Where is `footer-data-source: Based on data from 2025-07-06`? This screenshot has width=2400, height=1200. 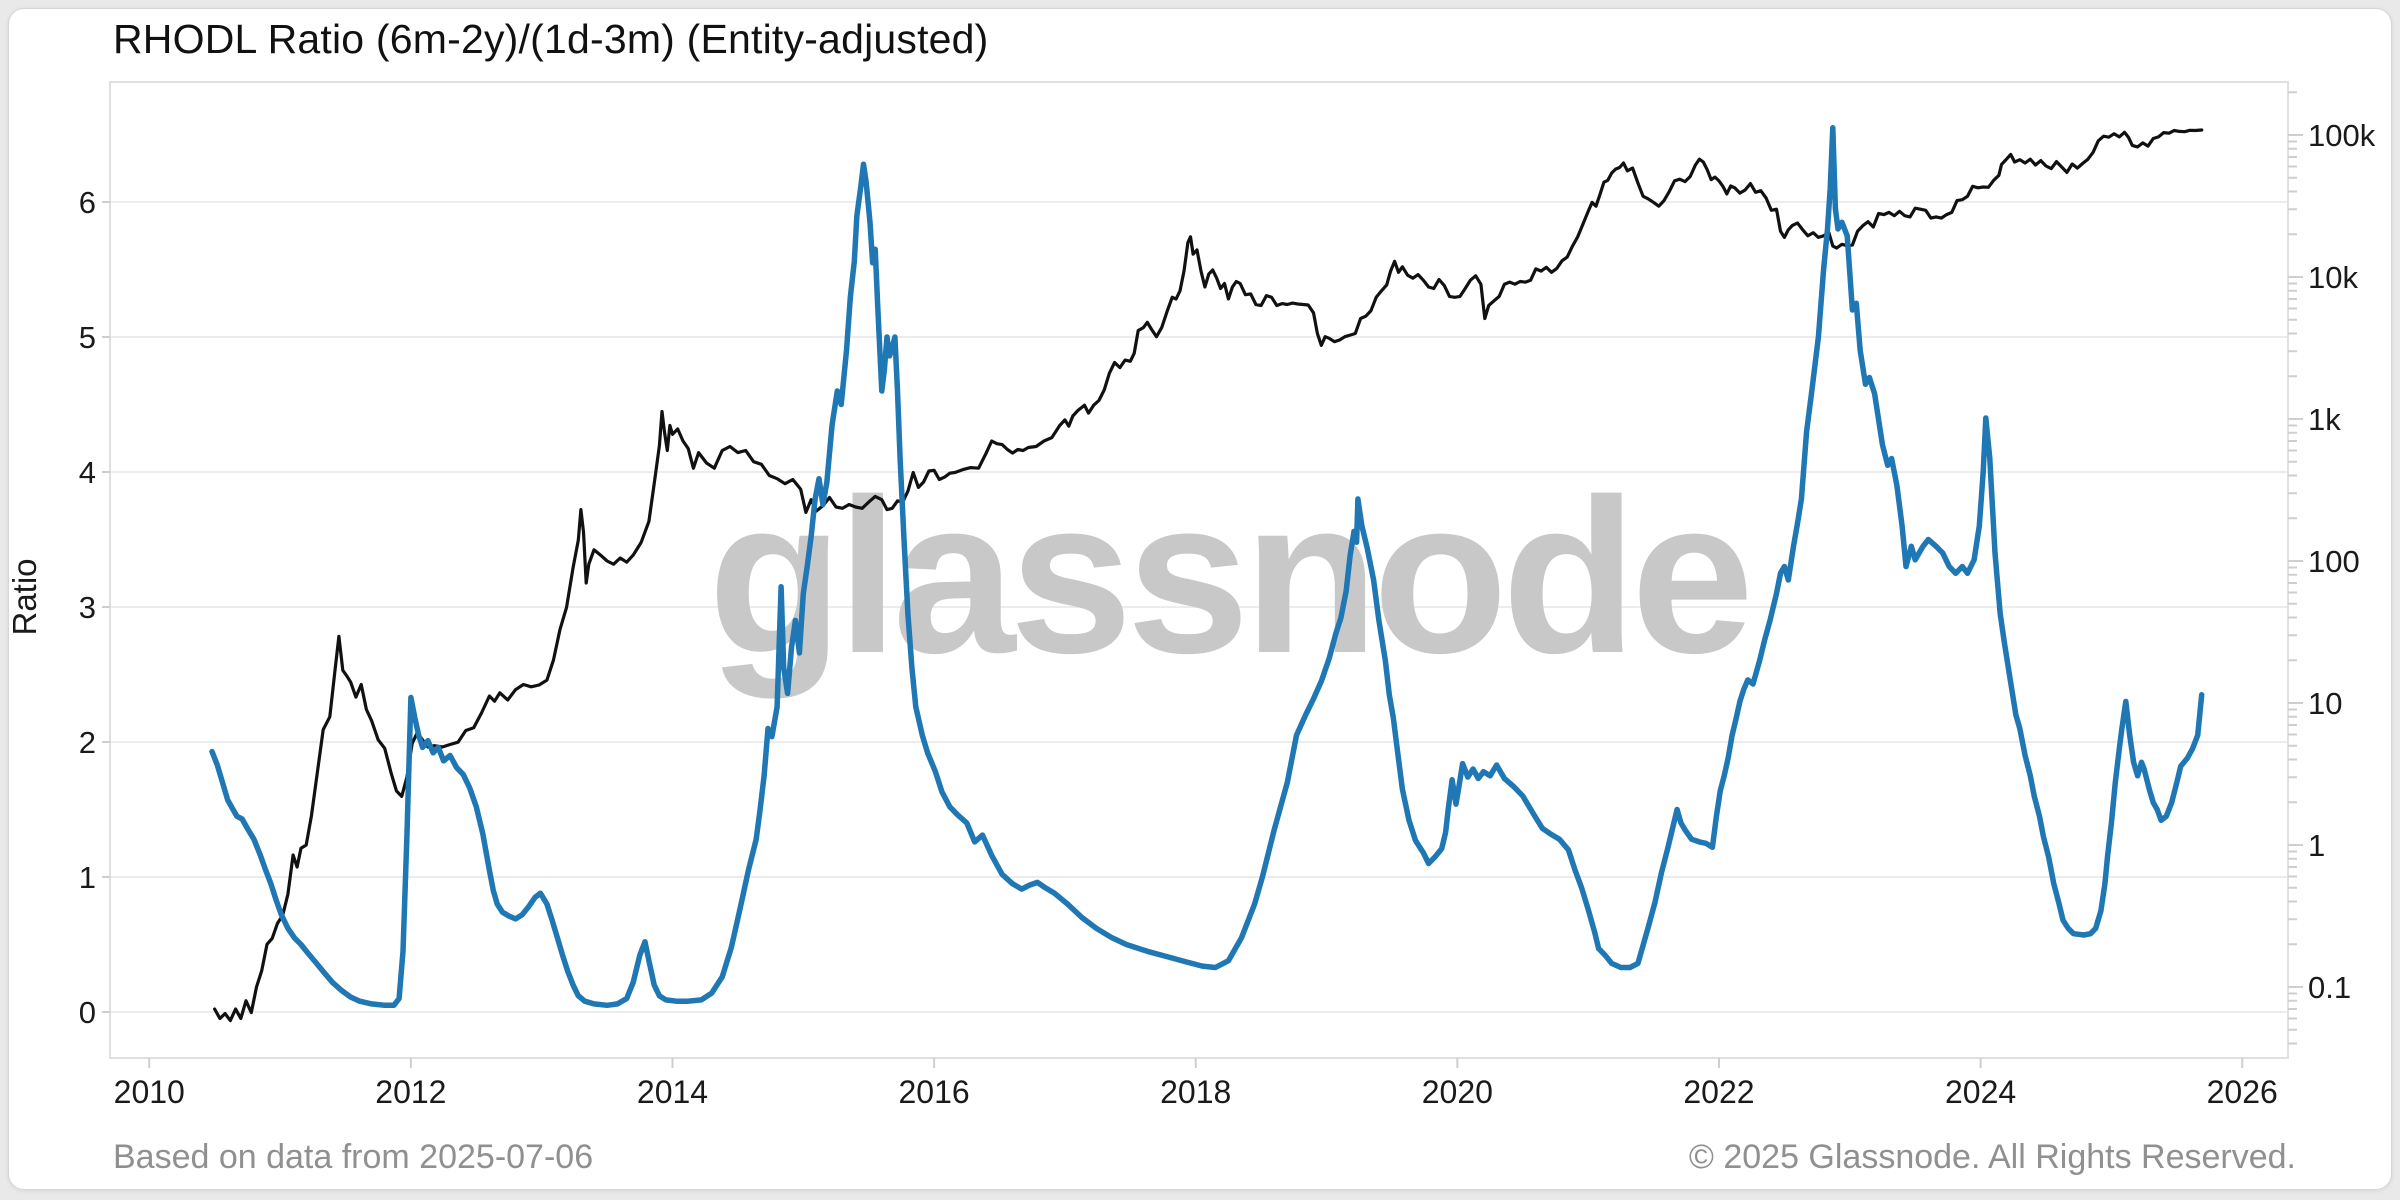
footer-data-source: Based on data from 2025-07-06 is located at coordinates (353, 1157).